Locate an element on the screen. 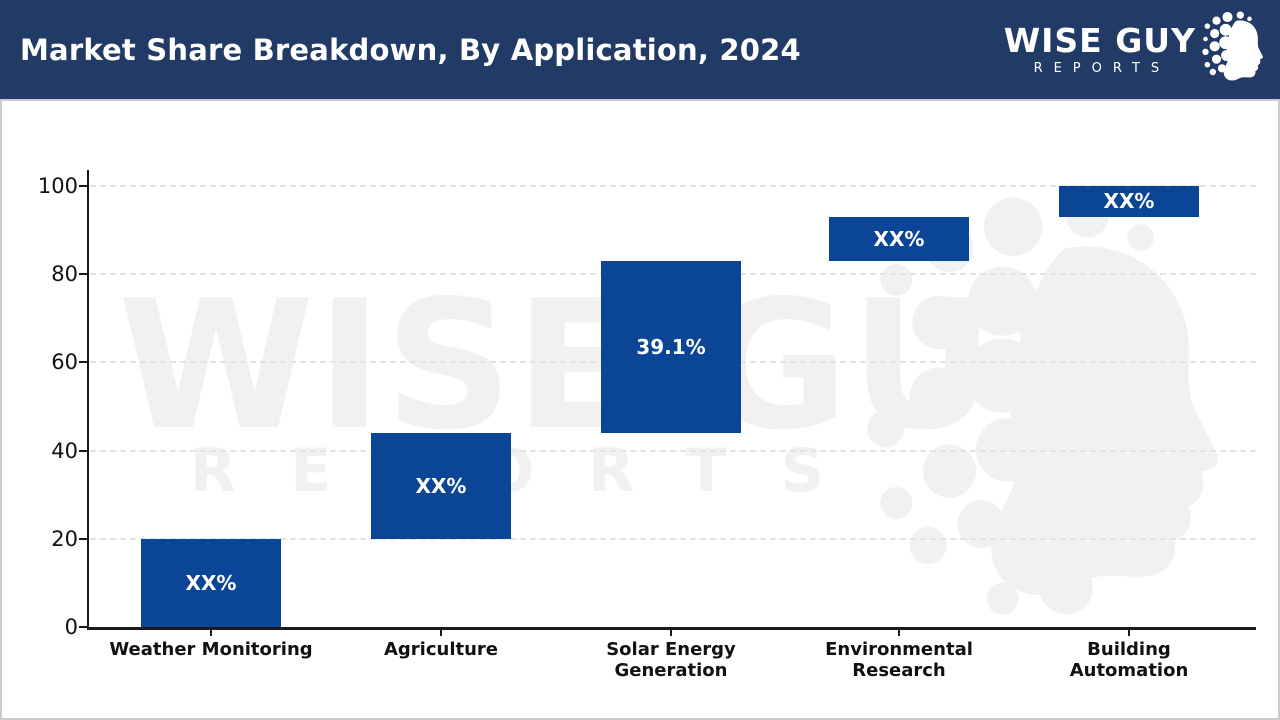 Image resolution: width=1280 pixels, height=720 pixels. y-tick-label: 20 is located at coordinates (64, 538).